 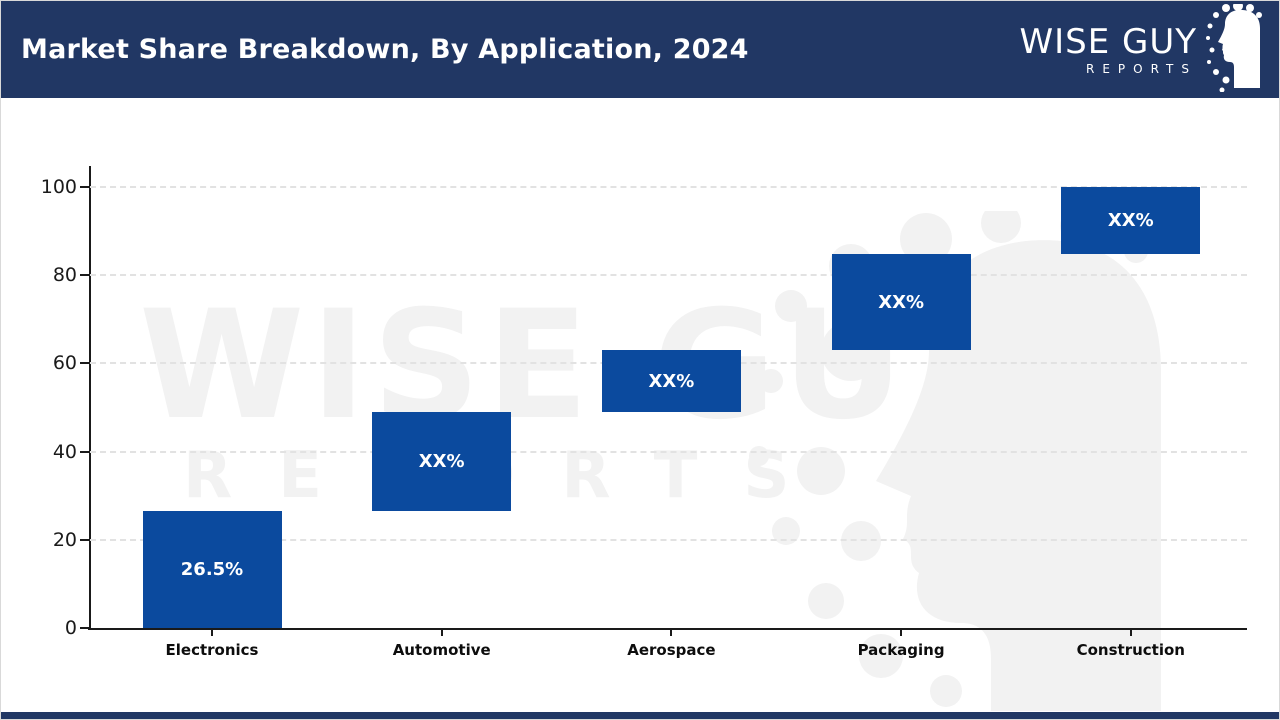 I want to click on x-axis-line, so click(x=667, y=629).